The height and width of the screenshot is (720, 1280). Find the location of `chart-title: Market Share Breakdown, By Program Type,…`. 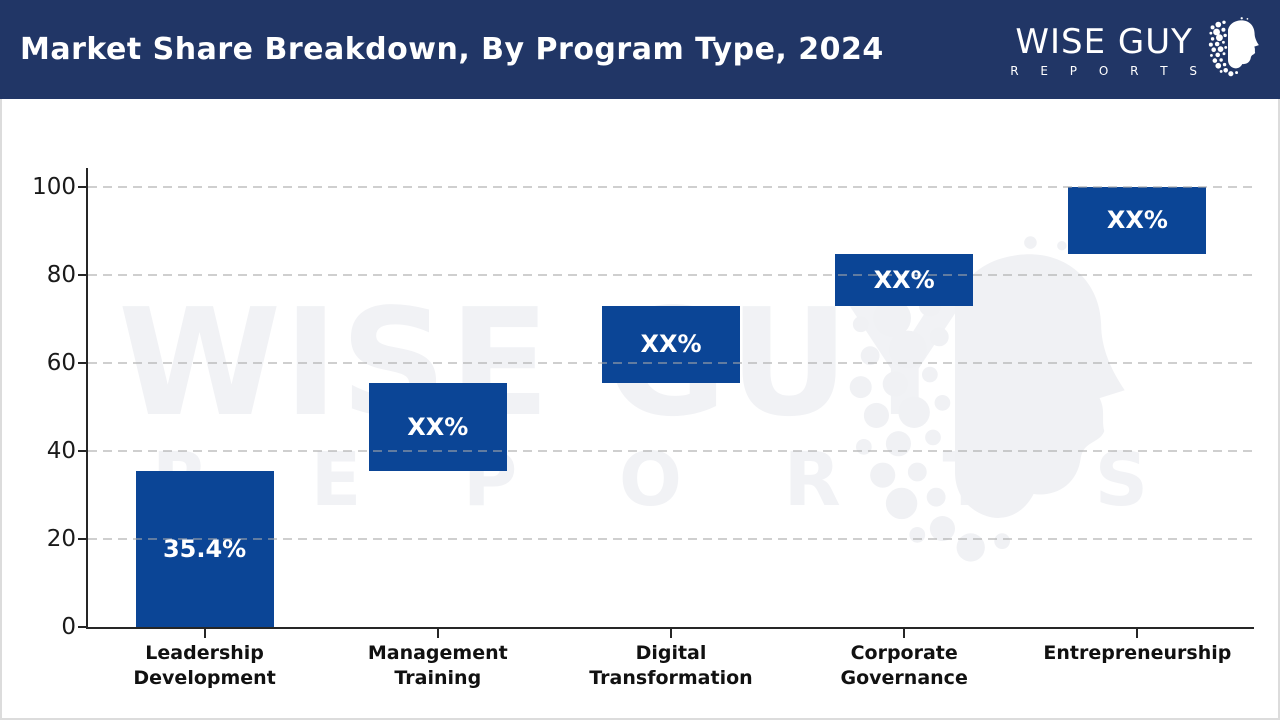

chart-title: Market Share Breakdown, By Program Type,… is located at coordinates (452, 49).